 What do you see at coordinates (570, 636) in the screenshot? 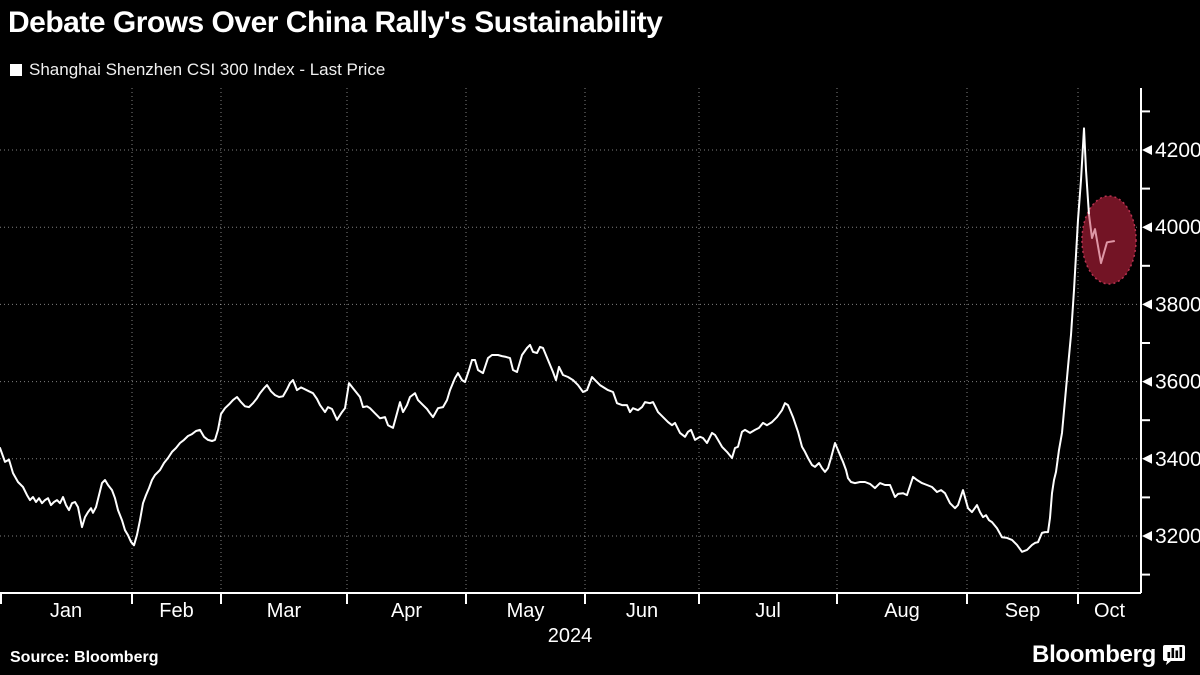
I see `x-axis-year-label: 2024` at bounding box center [570, 636].